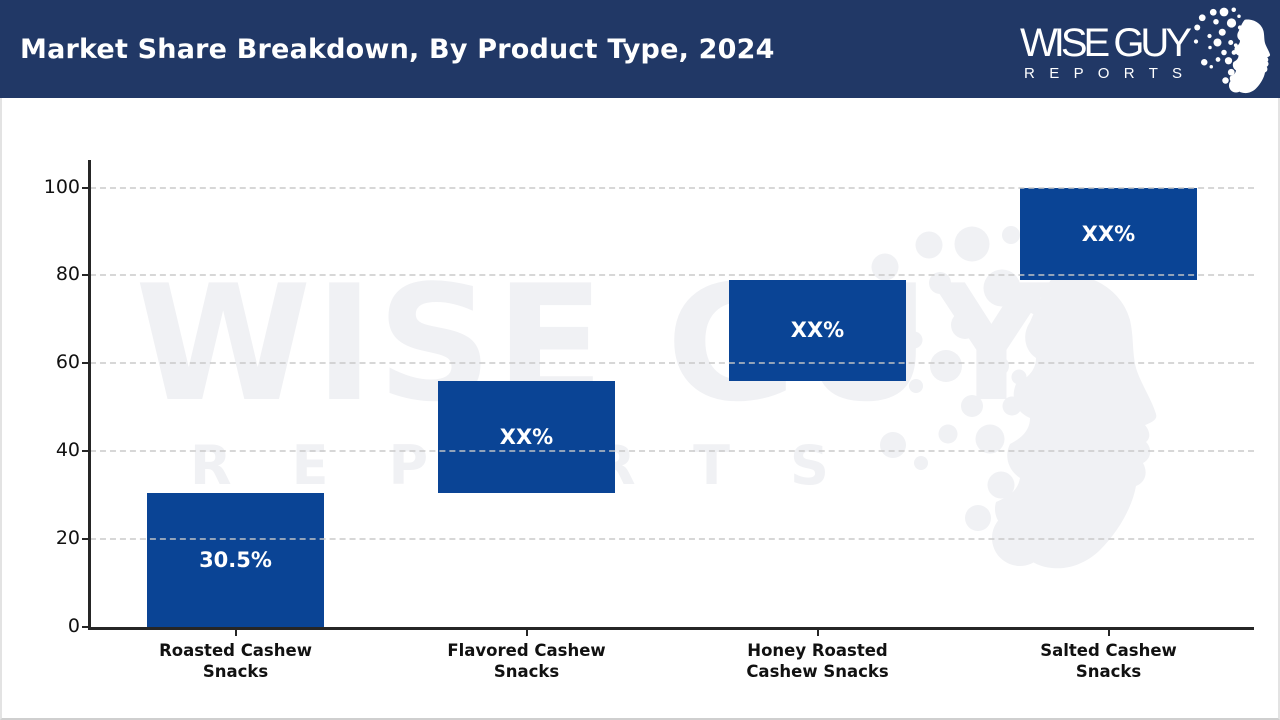 This screenshot has width=1280, height=720. What do you see at coordinates (73, 626) in the screenshot?
I see `y-tick-label: 0` at bounding box center [73, 626].